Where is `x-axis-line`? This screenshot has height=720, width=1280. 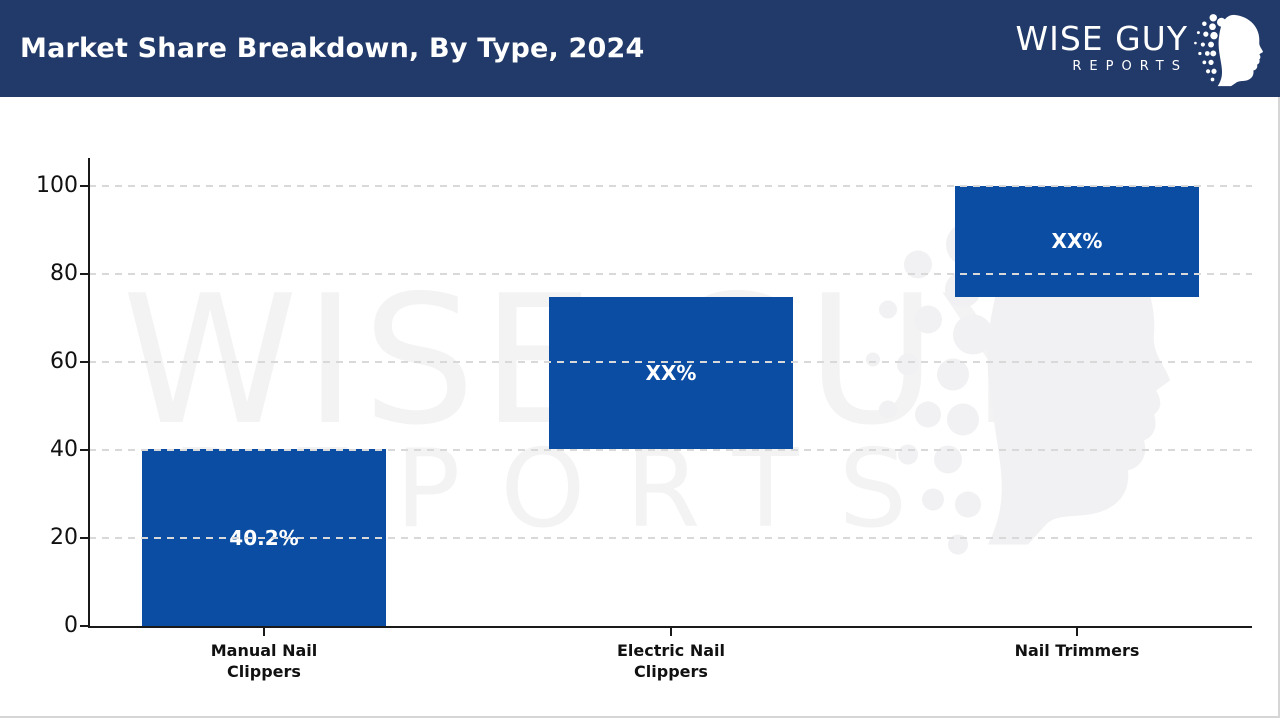
x-axis-line is located at coordinates (670, 627).